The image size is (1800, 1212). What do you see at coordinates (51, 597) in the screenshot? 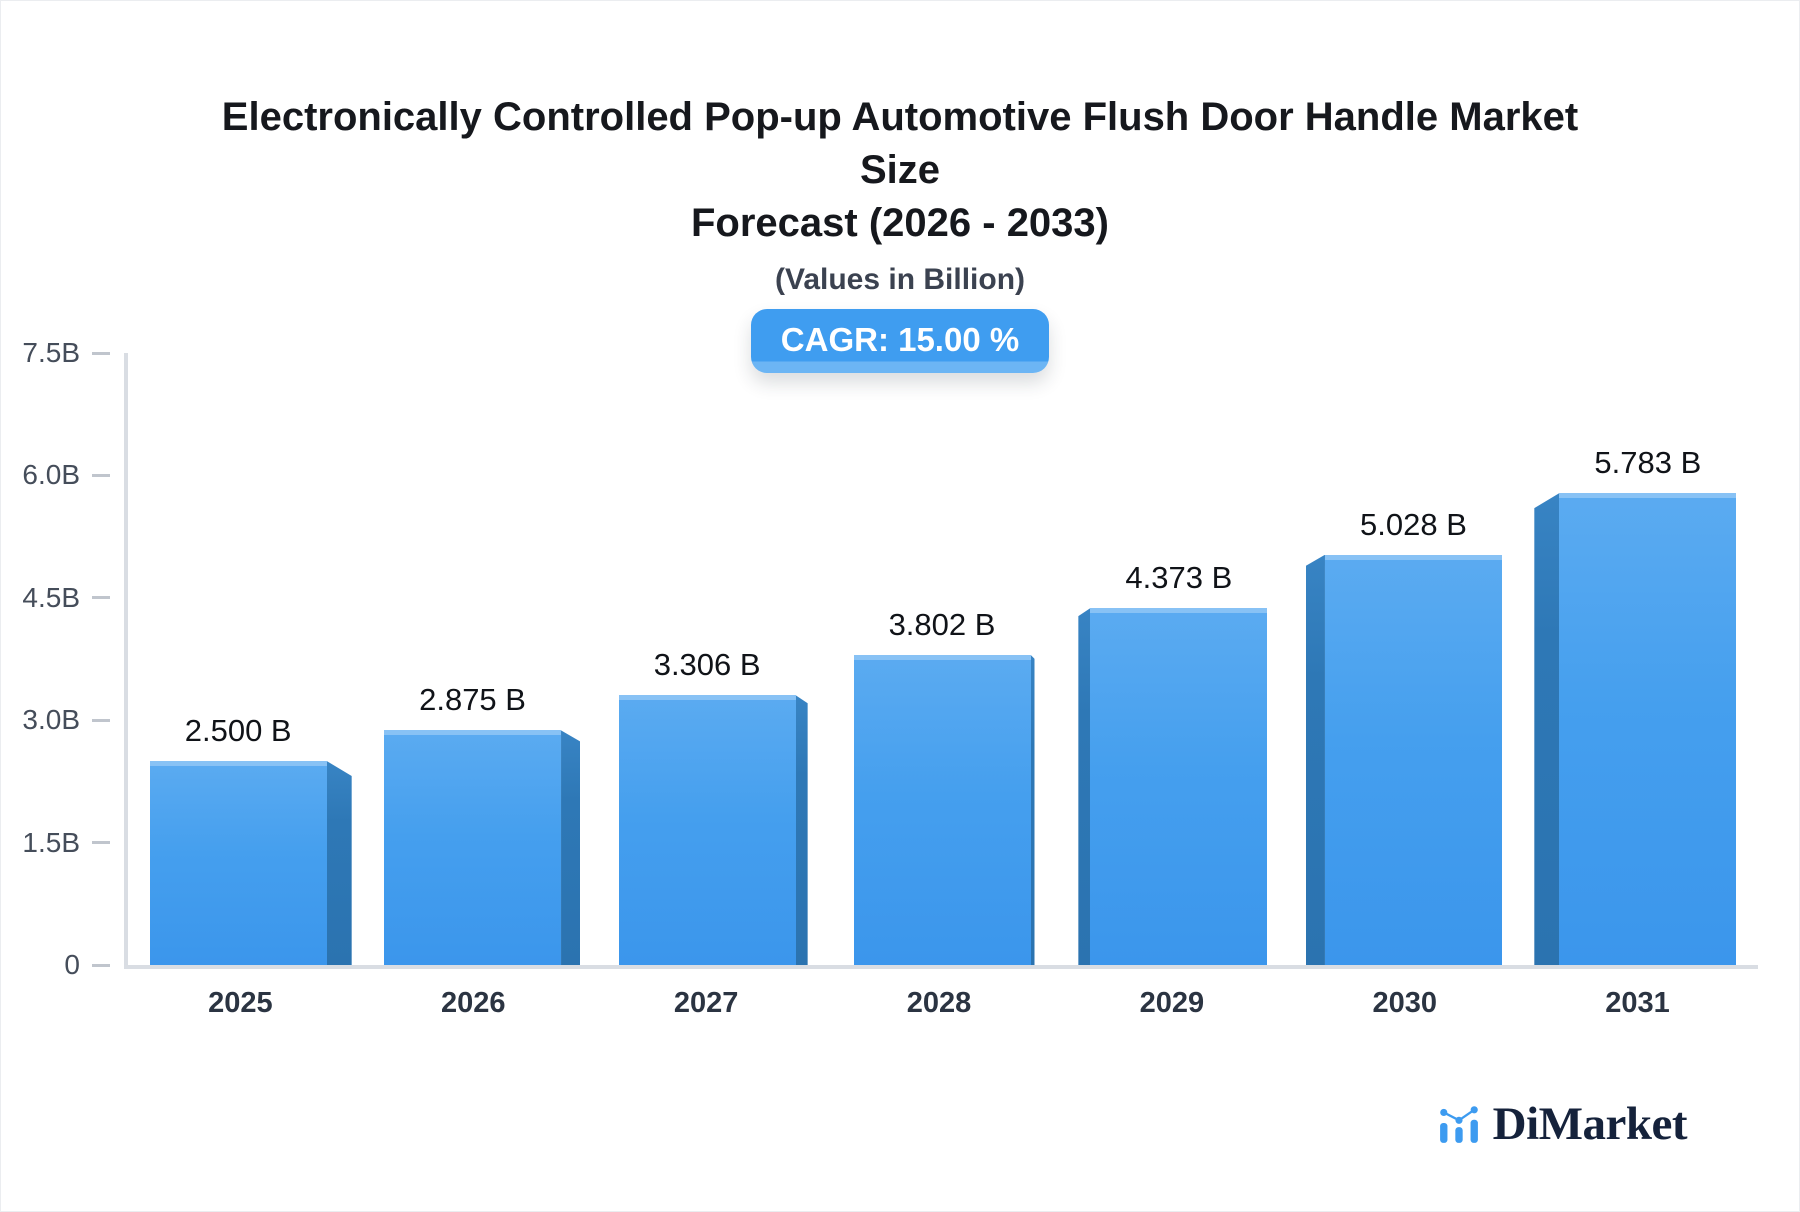
I see `y-tick-label: 4.5B` at bounding box center [51, 597].